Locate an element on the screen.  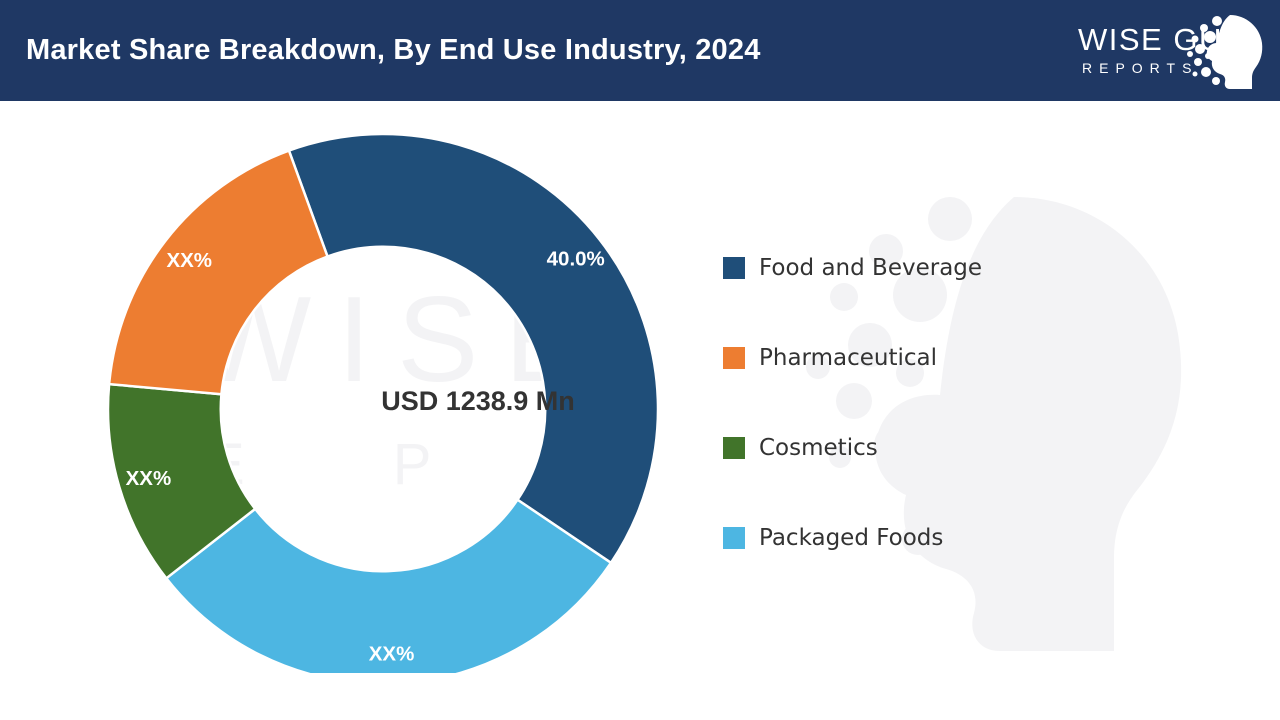
center-value-label: USD 1238.9 Mn is located at coordinates (478, 401).